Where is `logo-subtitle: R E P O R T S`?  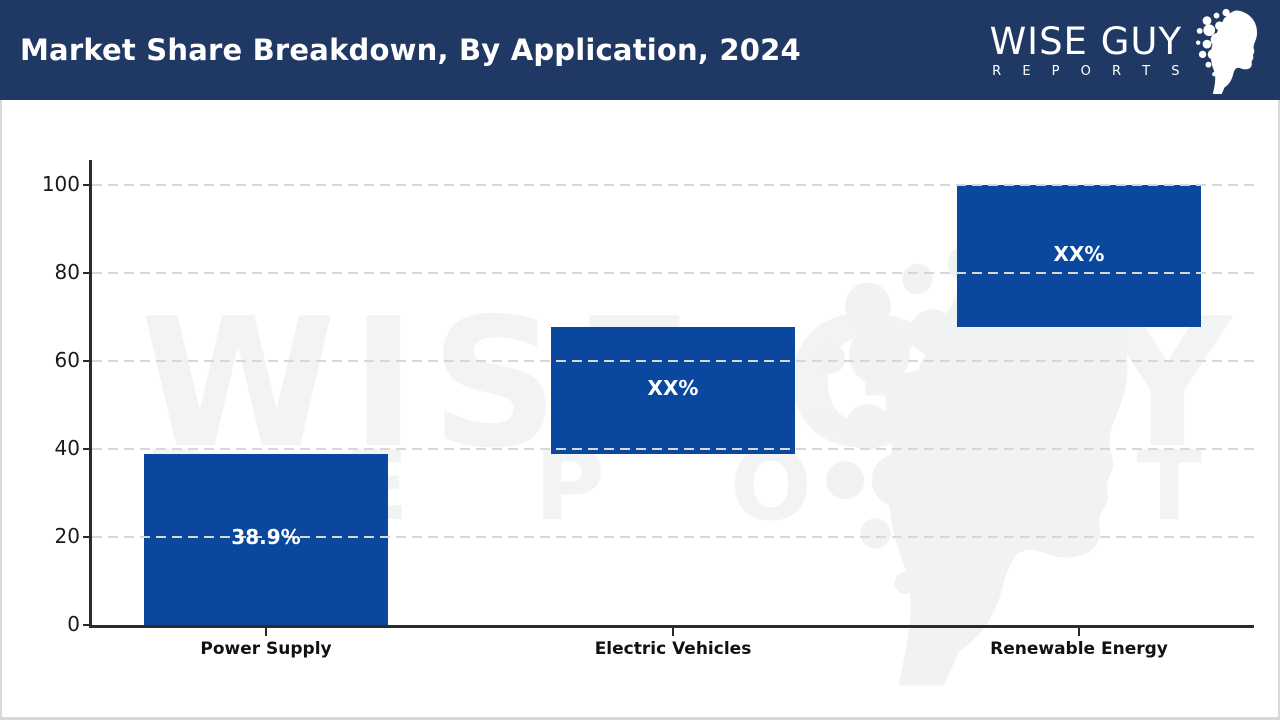 logo-subtitle: R E P O R T S is located at coordinates (1090, 71).